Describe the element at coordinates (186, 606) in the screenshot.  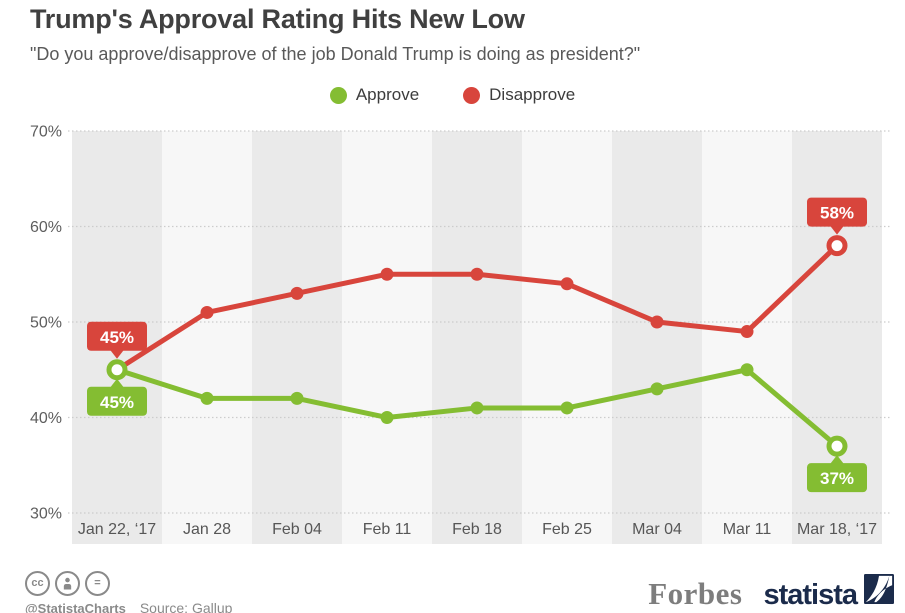
I see `source-label: Source: Gallup` at that location.